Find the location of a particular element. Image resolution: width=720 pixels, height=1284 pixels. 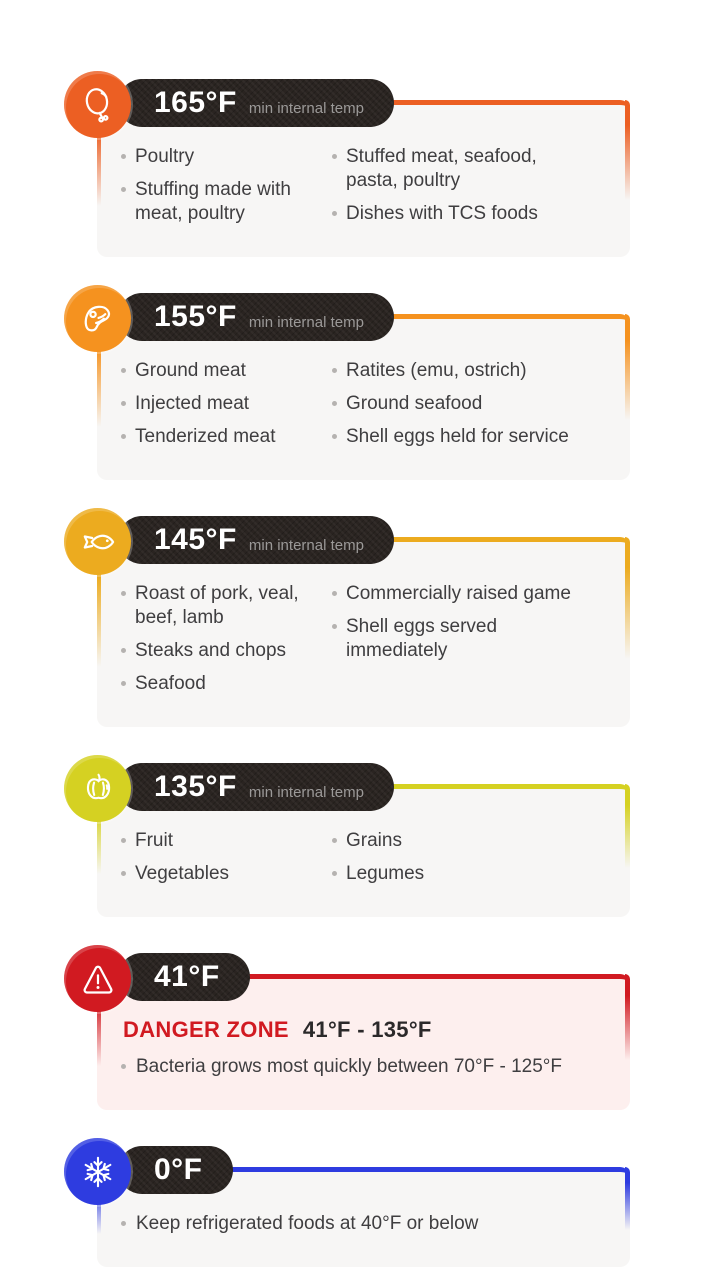

temp-pill: 145°F min internal temp is located at coordinates (256, 540).